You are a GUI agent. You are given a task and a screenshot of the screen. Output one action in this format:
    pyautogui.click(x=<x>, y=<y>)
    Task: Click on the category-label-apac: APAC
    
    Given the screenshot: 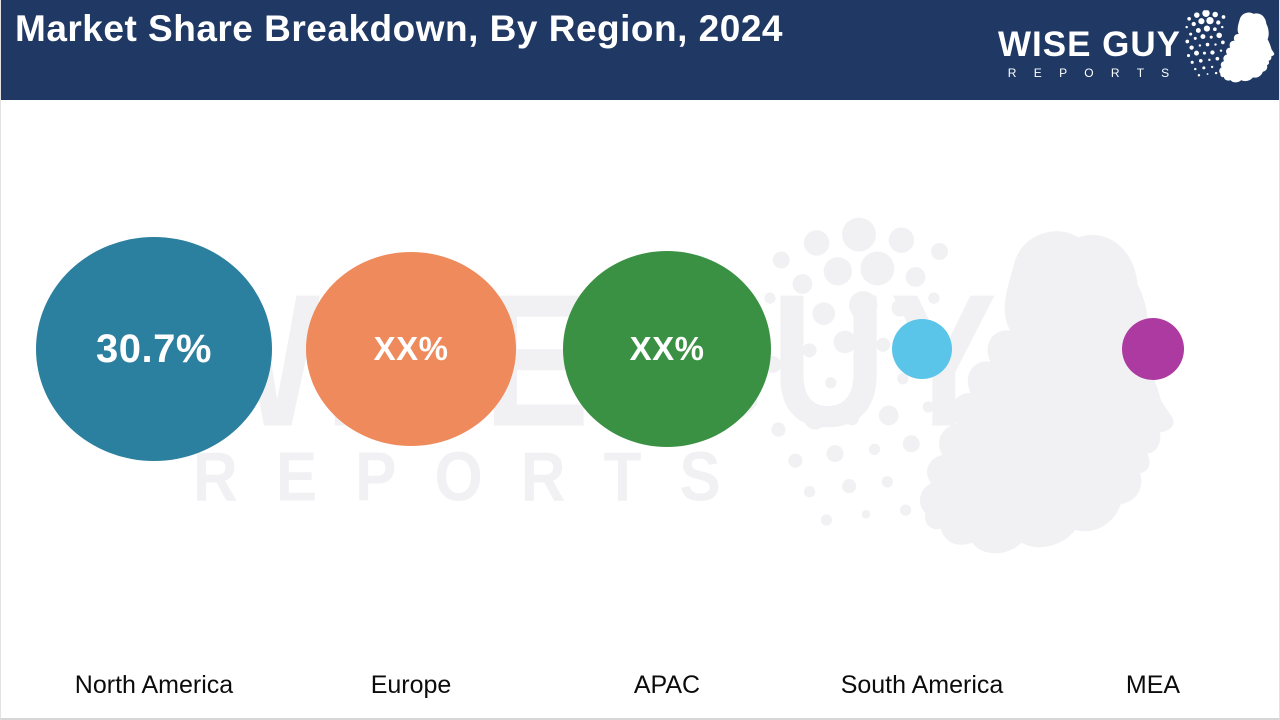 What is the action you would take?
    pyautogui.click(x=667, y=685)
    